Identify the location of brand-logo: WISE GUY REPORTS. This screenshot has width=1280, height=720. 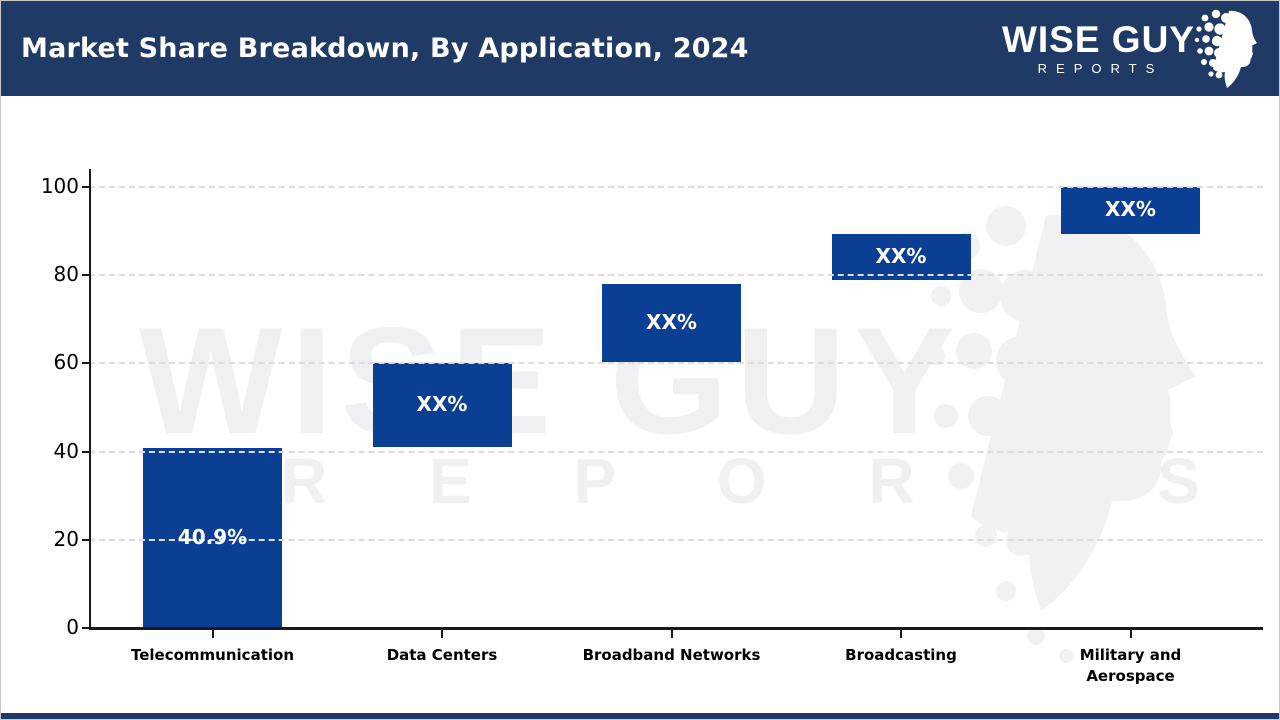
(1133, 49).